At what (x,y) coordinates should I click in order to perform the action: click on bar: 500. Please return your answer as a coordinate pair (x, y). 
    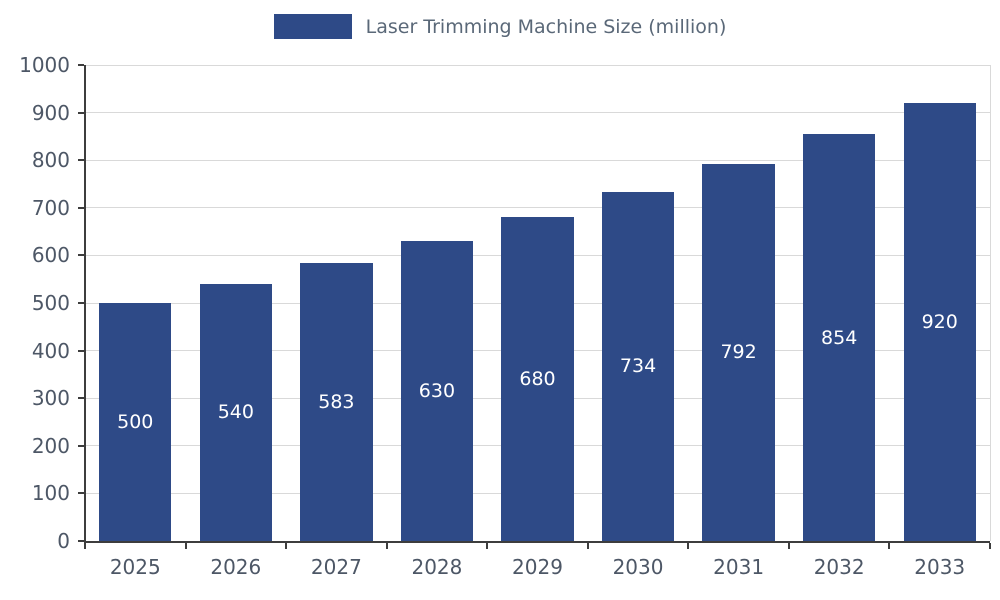
    Looking at the image, I should click on (135, 422).